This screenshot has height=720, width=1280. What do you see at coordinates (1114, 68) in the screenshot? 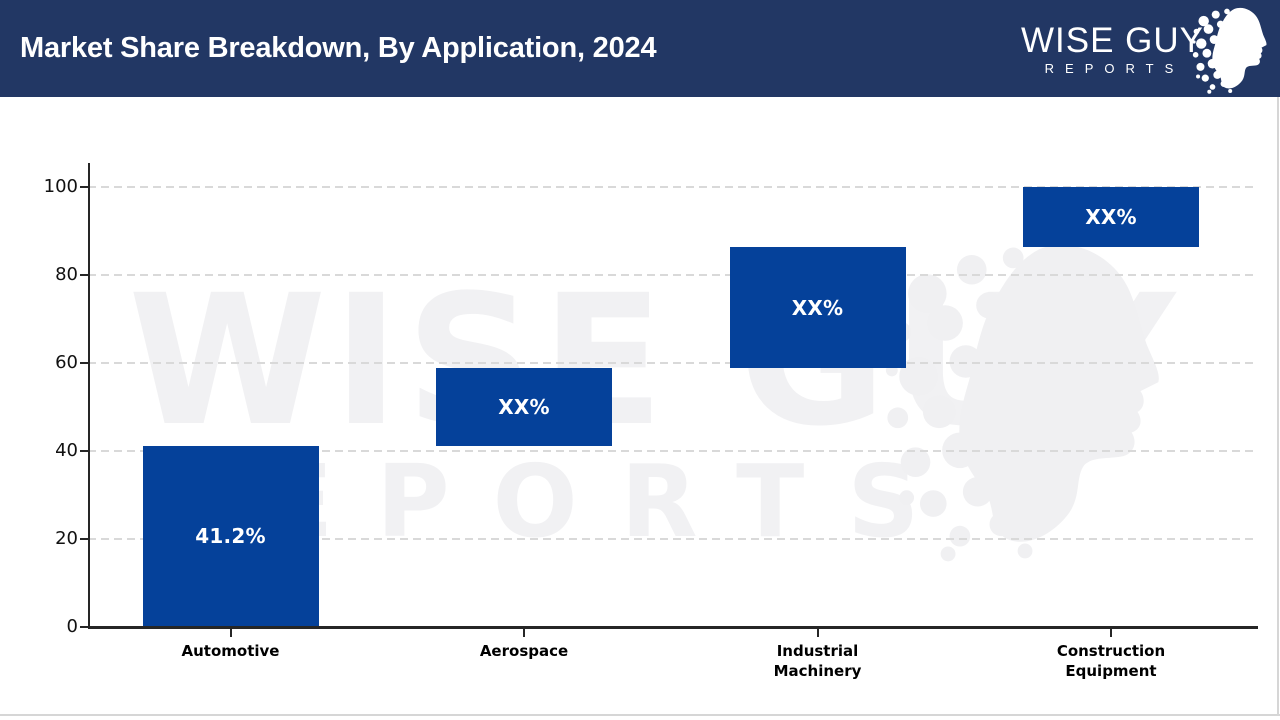
I see `wiseguy-logo-subtitle: REPORTS` at bounding box center [1114, 68].